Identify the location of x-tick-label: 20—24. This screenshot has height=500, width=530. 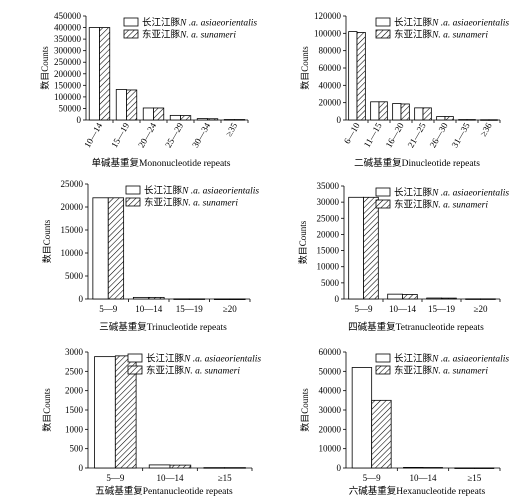
(147, 135).